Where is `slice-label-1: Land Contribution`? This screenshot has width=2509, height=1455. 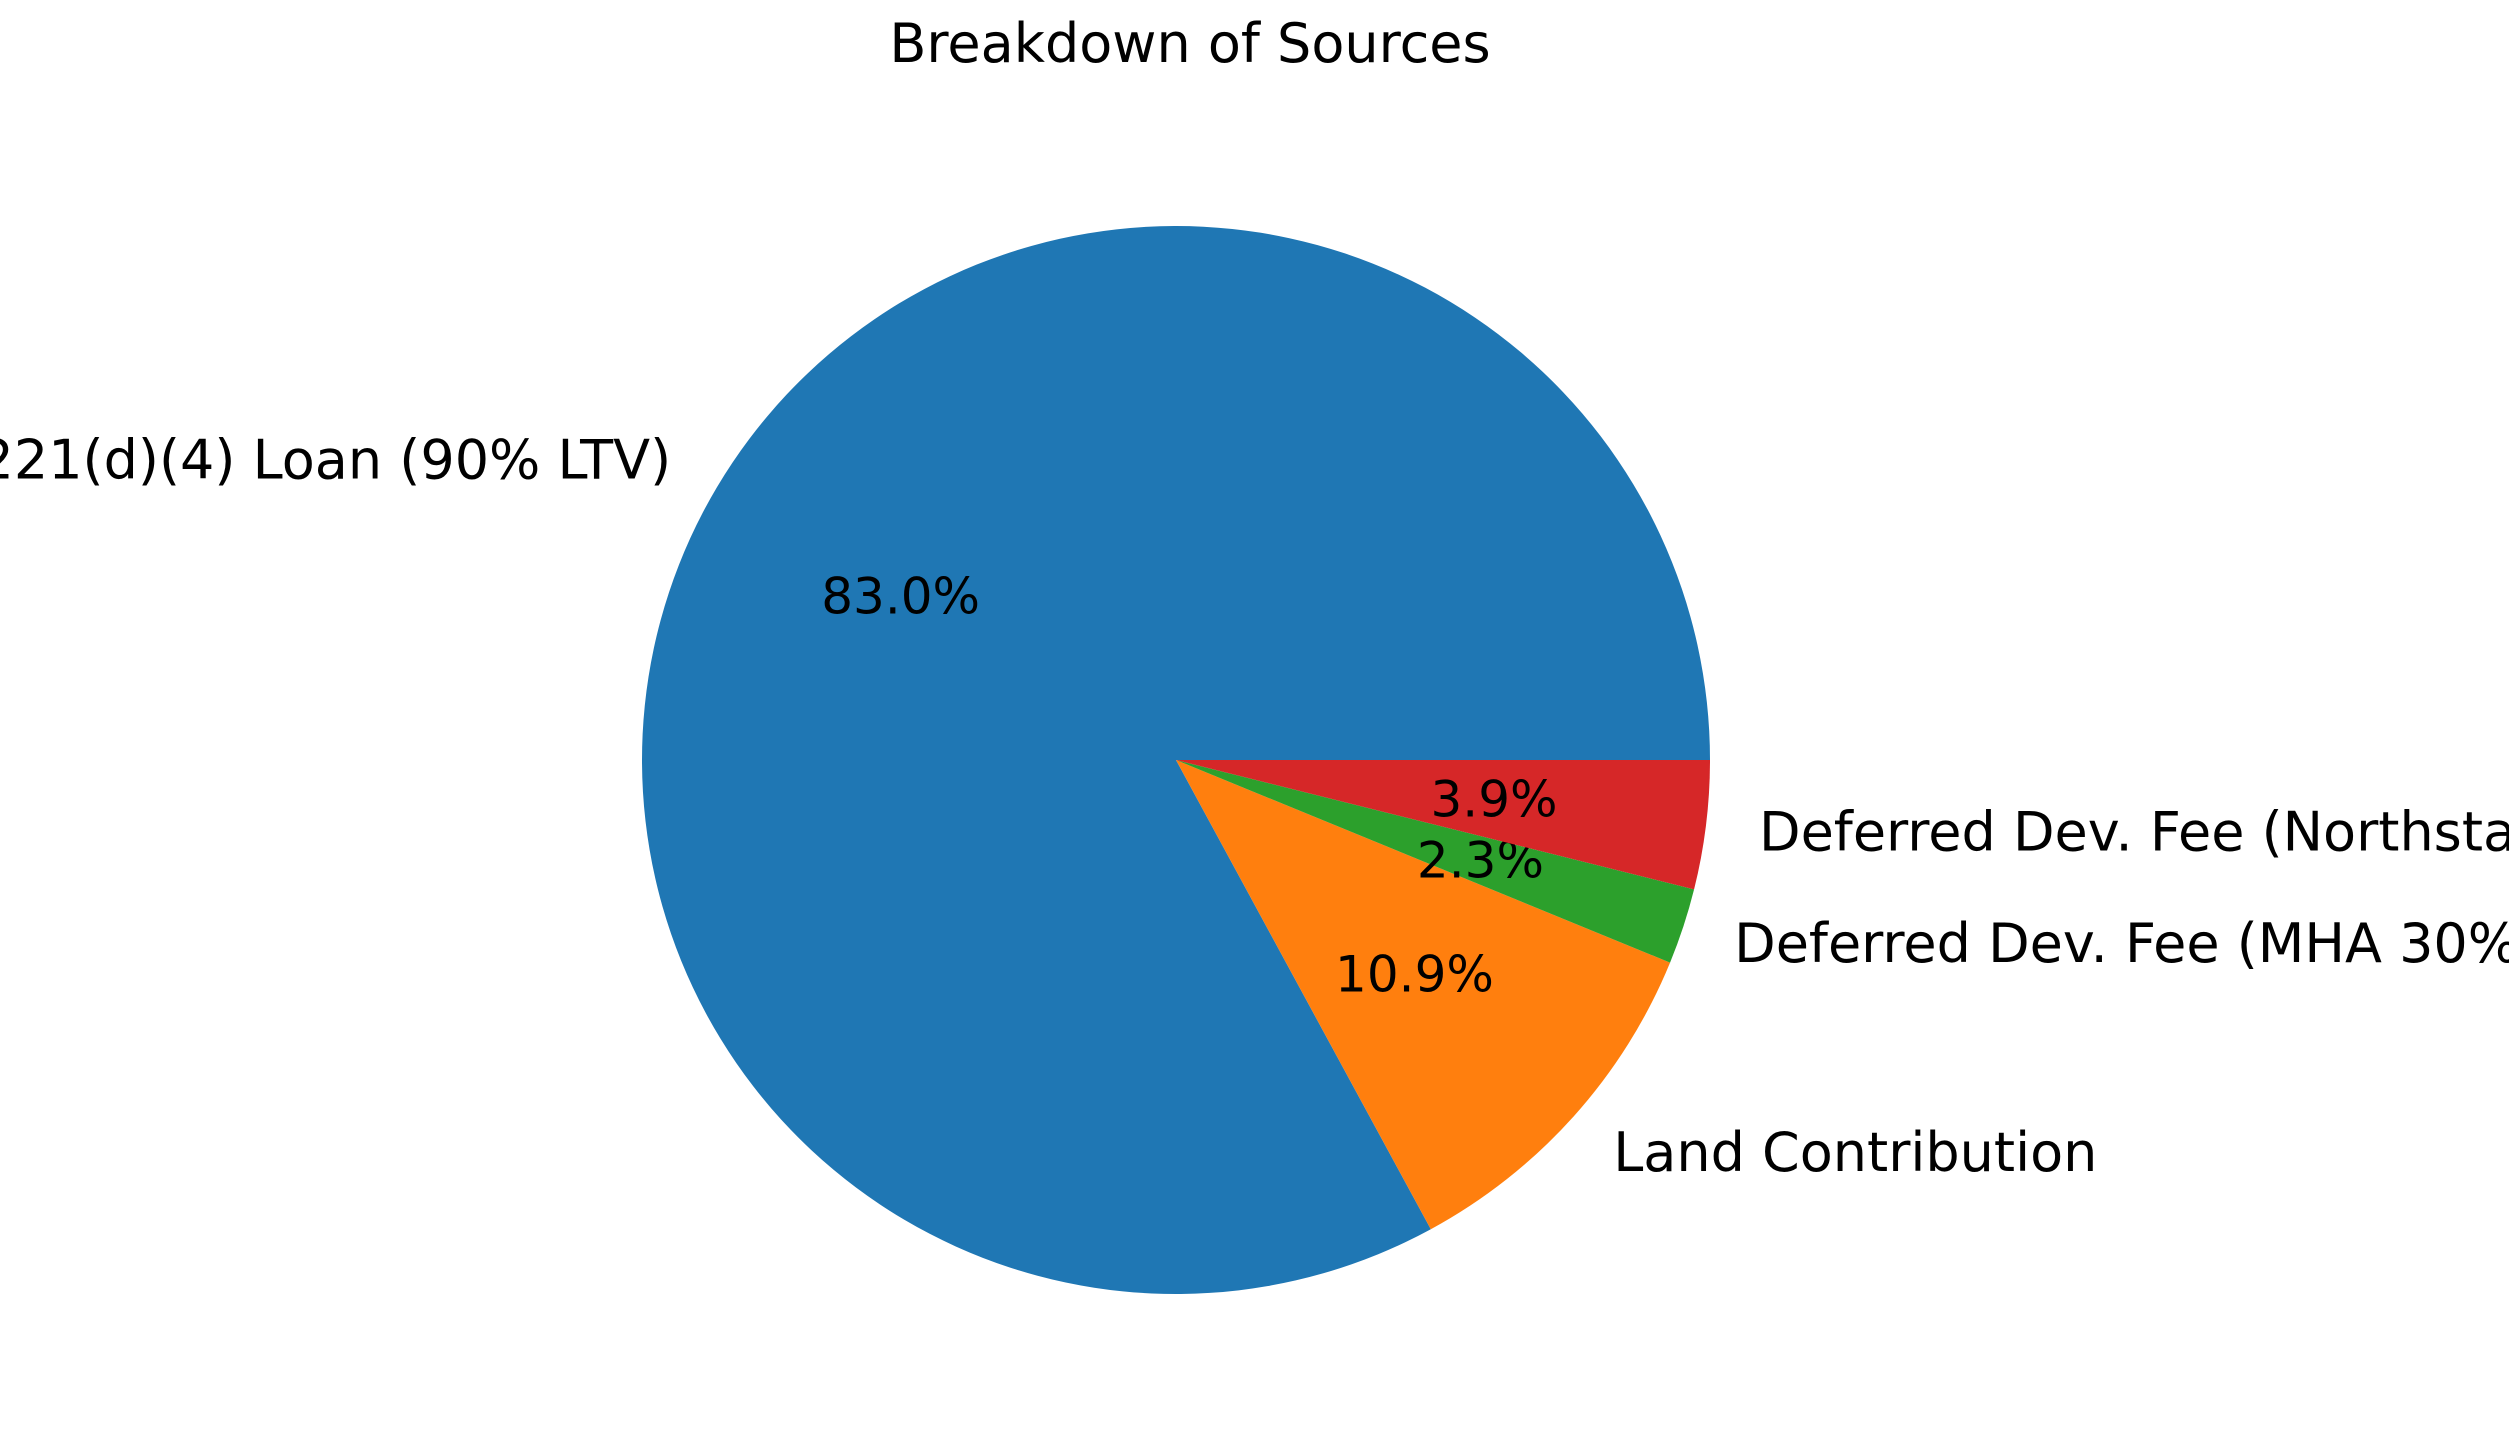
slice-label-1: Land Contribution is located at coordinates (1855, 1152).